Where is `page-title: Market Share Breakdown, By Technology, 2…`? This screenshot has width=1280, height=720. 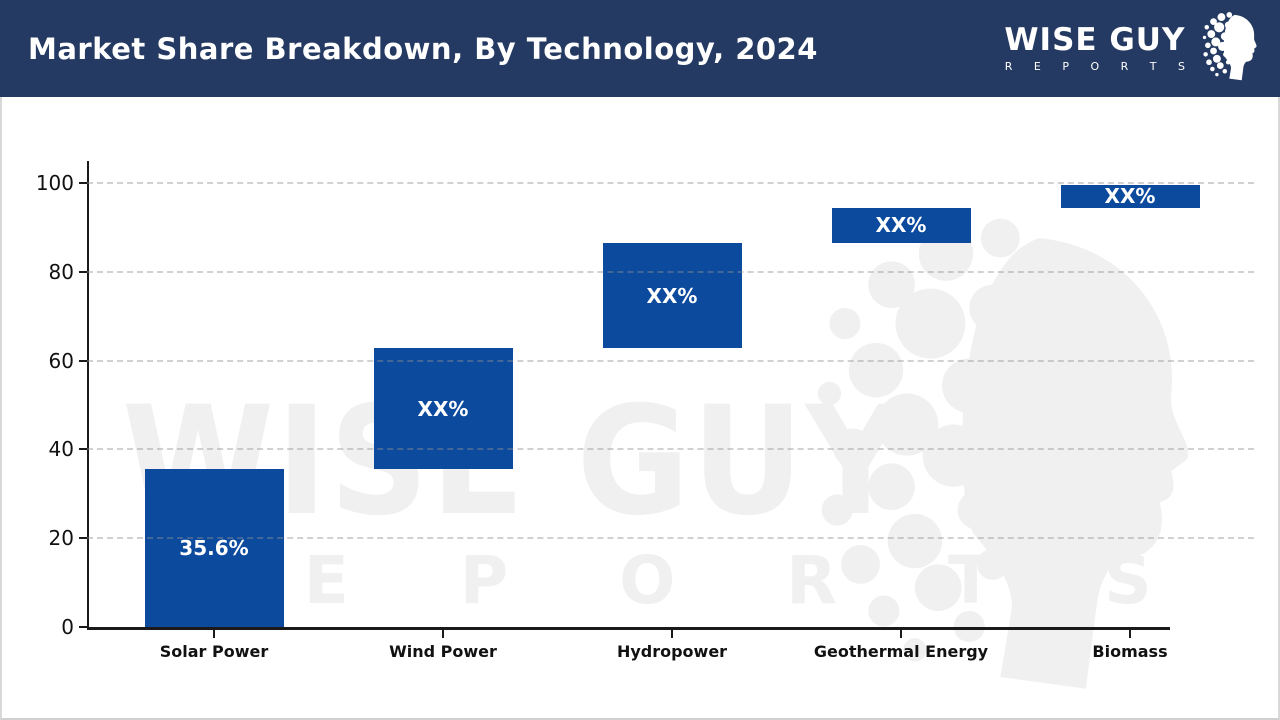
page-title: Market Share Breakdown, By Technology, 2… is located at coordinates (423, 48).